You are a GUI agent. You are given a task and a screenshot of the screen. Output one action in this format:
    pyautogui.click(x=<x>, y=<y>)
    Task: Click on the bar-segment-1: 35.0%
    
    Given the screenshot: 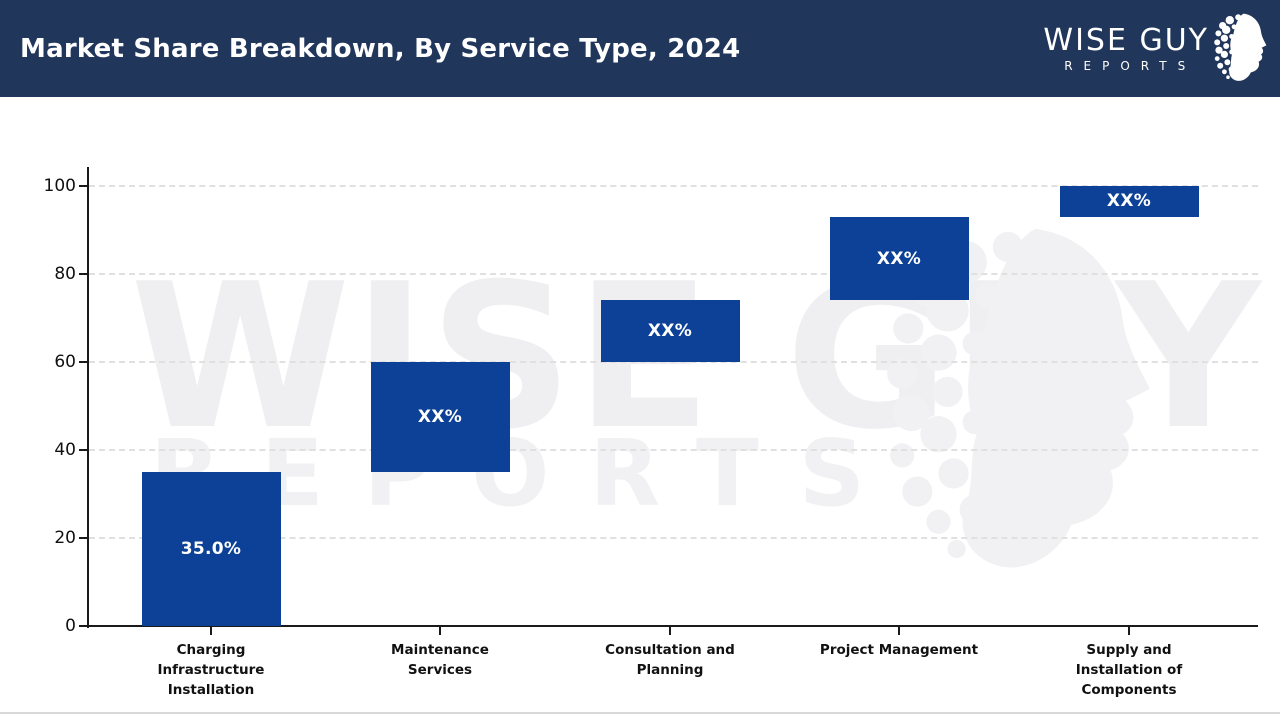 What is the action you would take?
    pyautogui.click(x=211, y=549)
    